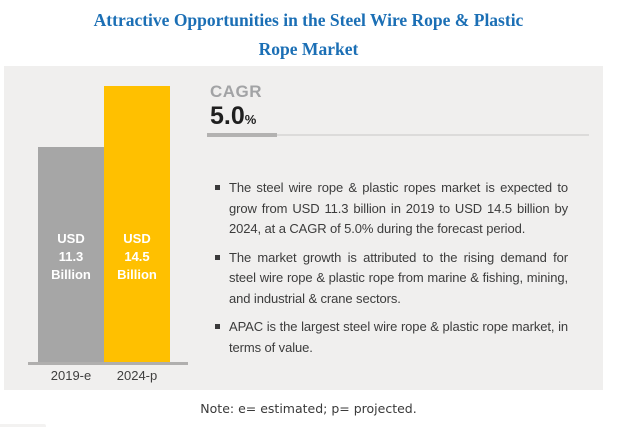 This screenshot has height=427, width=617. Describe the element at coordinates (71, 375) in the screenshot. I see `x-tick-2019e: 2019-e` at that location.